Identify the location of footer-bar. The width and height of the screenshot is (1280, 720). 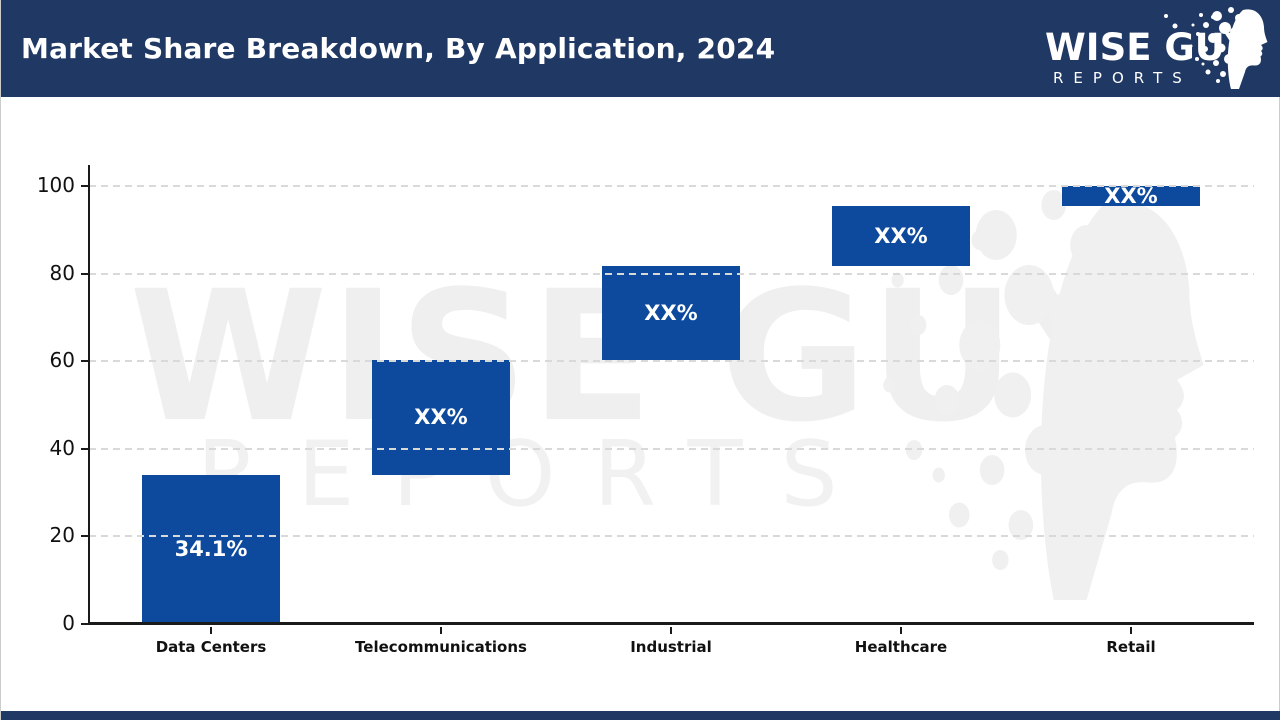
(640, 715).